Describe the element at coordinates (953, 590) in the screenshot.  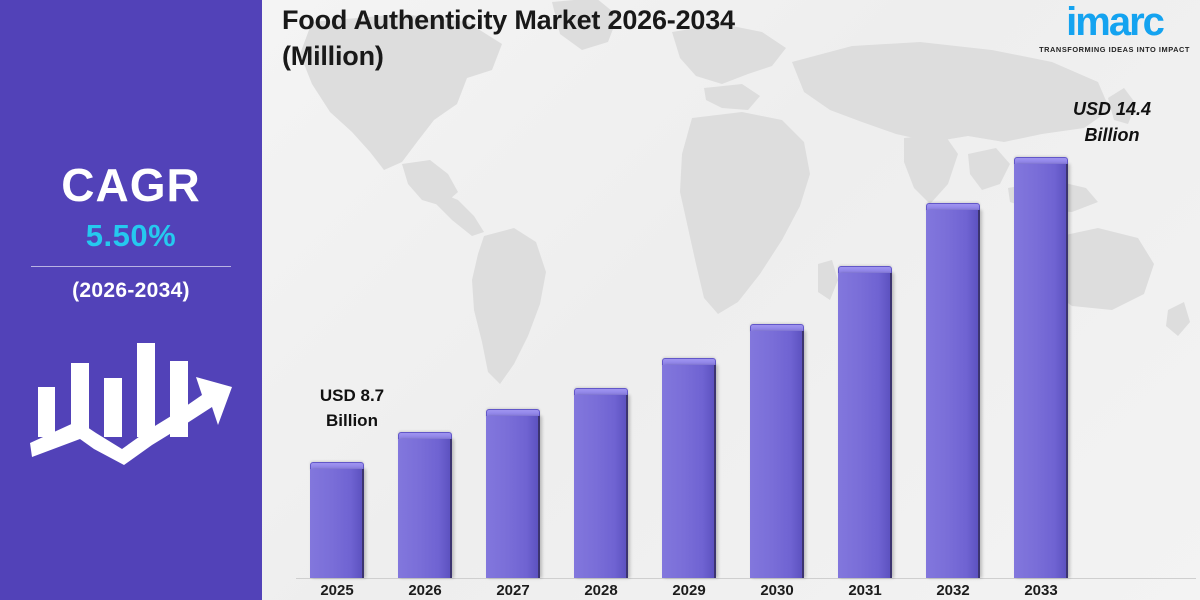
I see `bar-year-label: 2032` at that location.